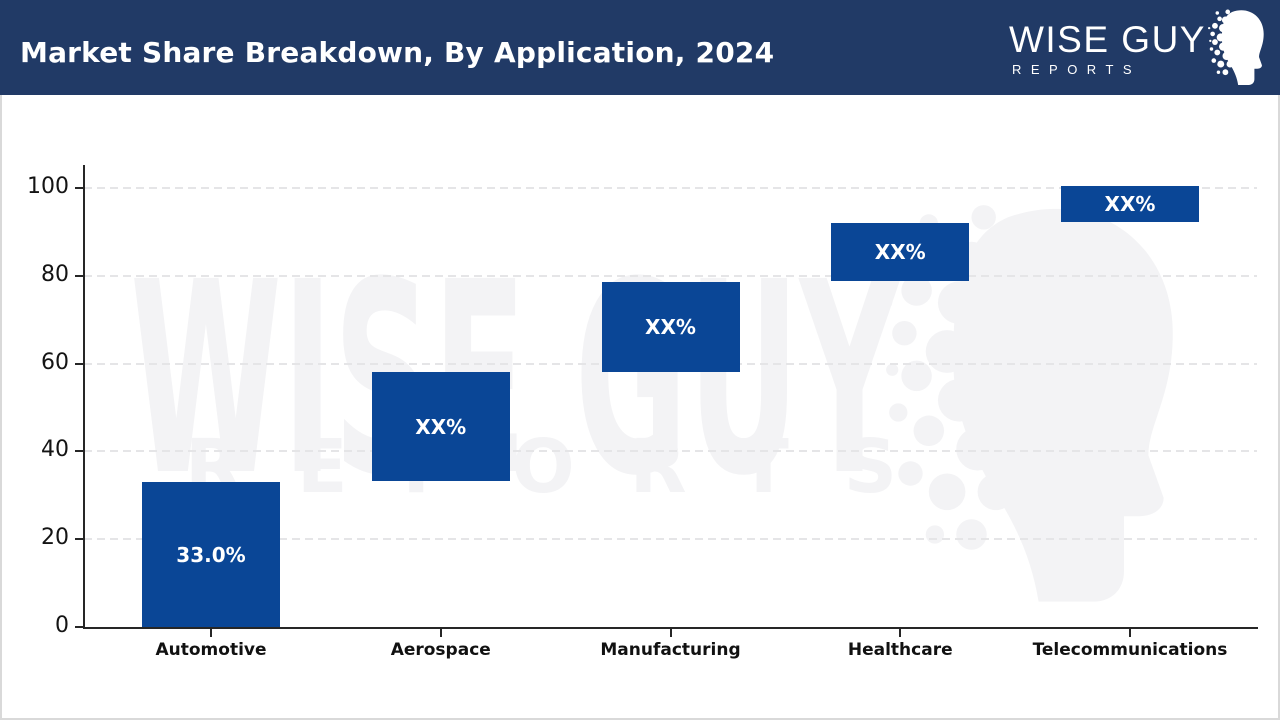 The height and width of the screenshot is (720, 1280). I want to click on brand-logo-text: WISE GUY REPORTS, so click(1107, 49).